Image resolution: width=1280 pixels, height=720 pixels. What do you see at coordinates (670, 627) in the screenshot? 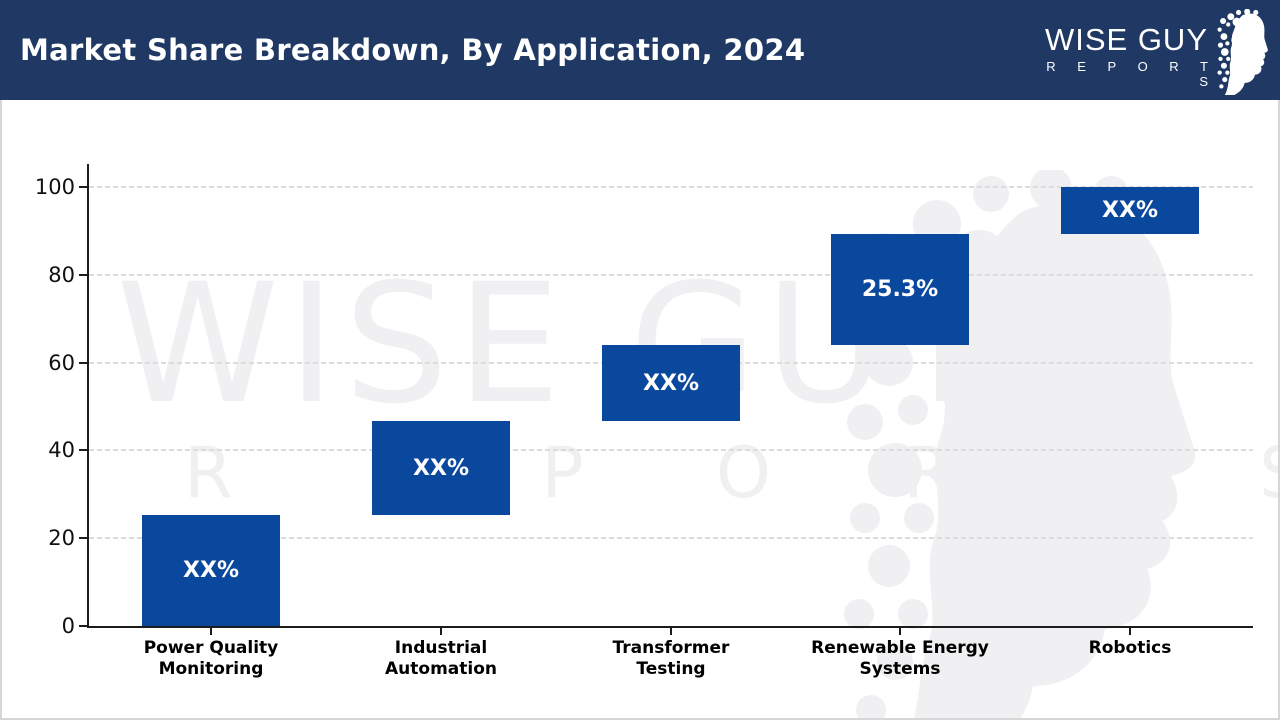
I see `x-axis` at bounding box center [670, 627].